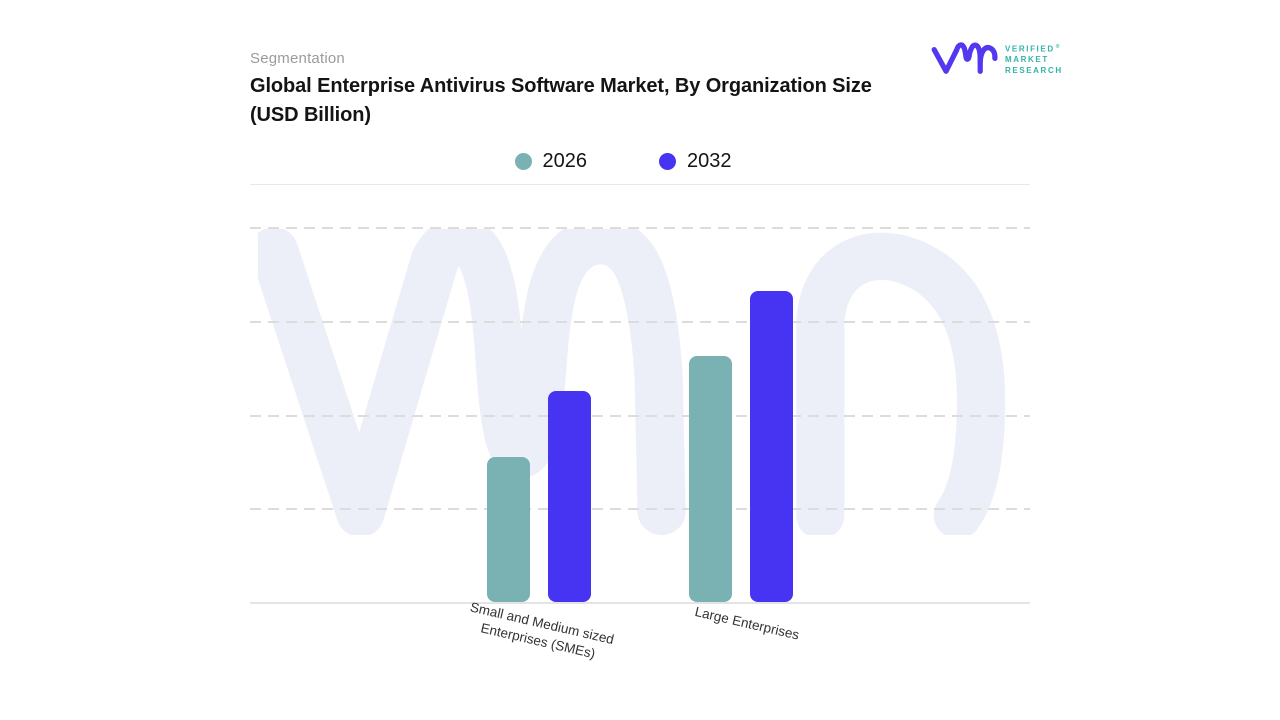 The height and width of the screenshot is (720, 1280). I want to click on legend-dot-2032-icon, so click(667, 161).